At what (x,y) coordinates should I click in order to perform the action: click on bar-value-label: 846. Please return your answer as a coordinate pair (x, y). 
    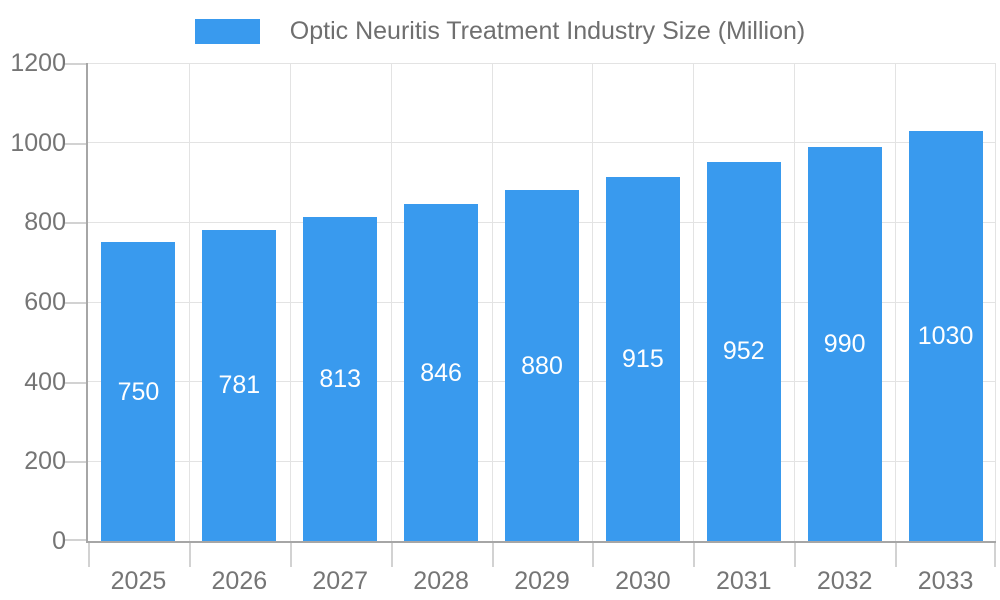
    Looking at the image, I should click on (441, 372).